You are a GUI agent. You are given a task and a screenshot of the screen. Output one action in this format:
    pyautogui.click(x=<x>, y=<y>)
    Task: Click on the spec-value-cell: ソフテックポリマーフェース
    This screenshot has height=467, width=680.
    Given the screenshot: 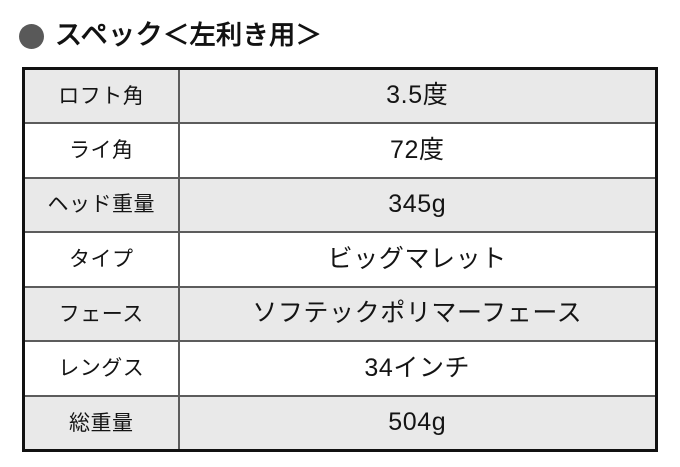 What is the action you would take?
    pyautogui.click(x=417, y=314)
    